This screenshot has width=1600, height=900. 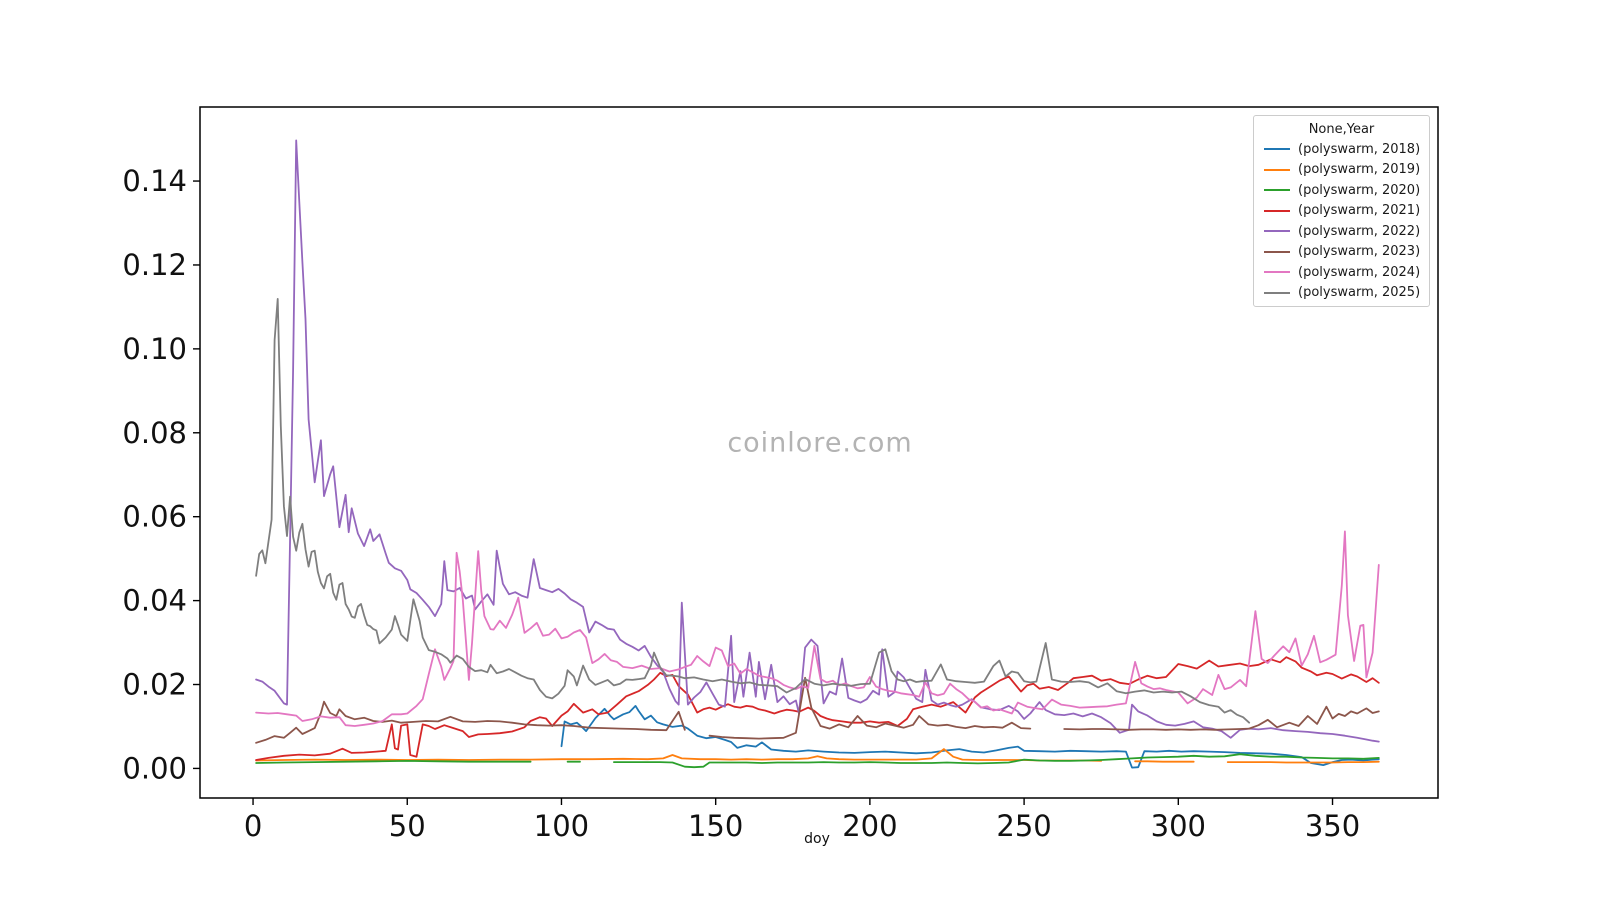 What do you see at coordinates (1359, 190) in the screenshot?
I see `legend-item-label: (polyswarm, 2020)` at bounding box center [1359, 190].